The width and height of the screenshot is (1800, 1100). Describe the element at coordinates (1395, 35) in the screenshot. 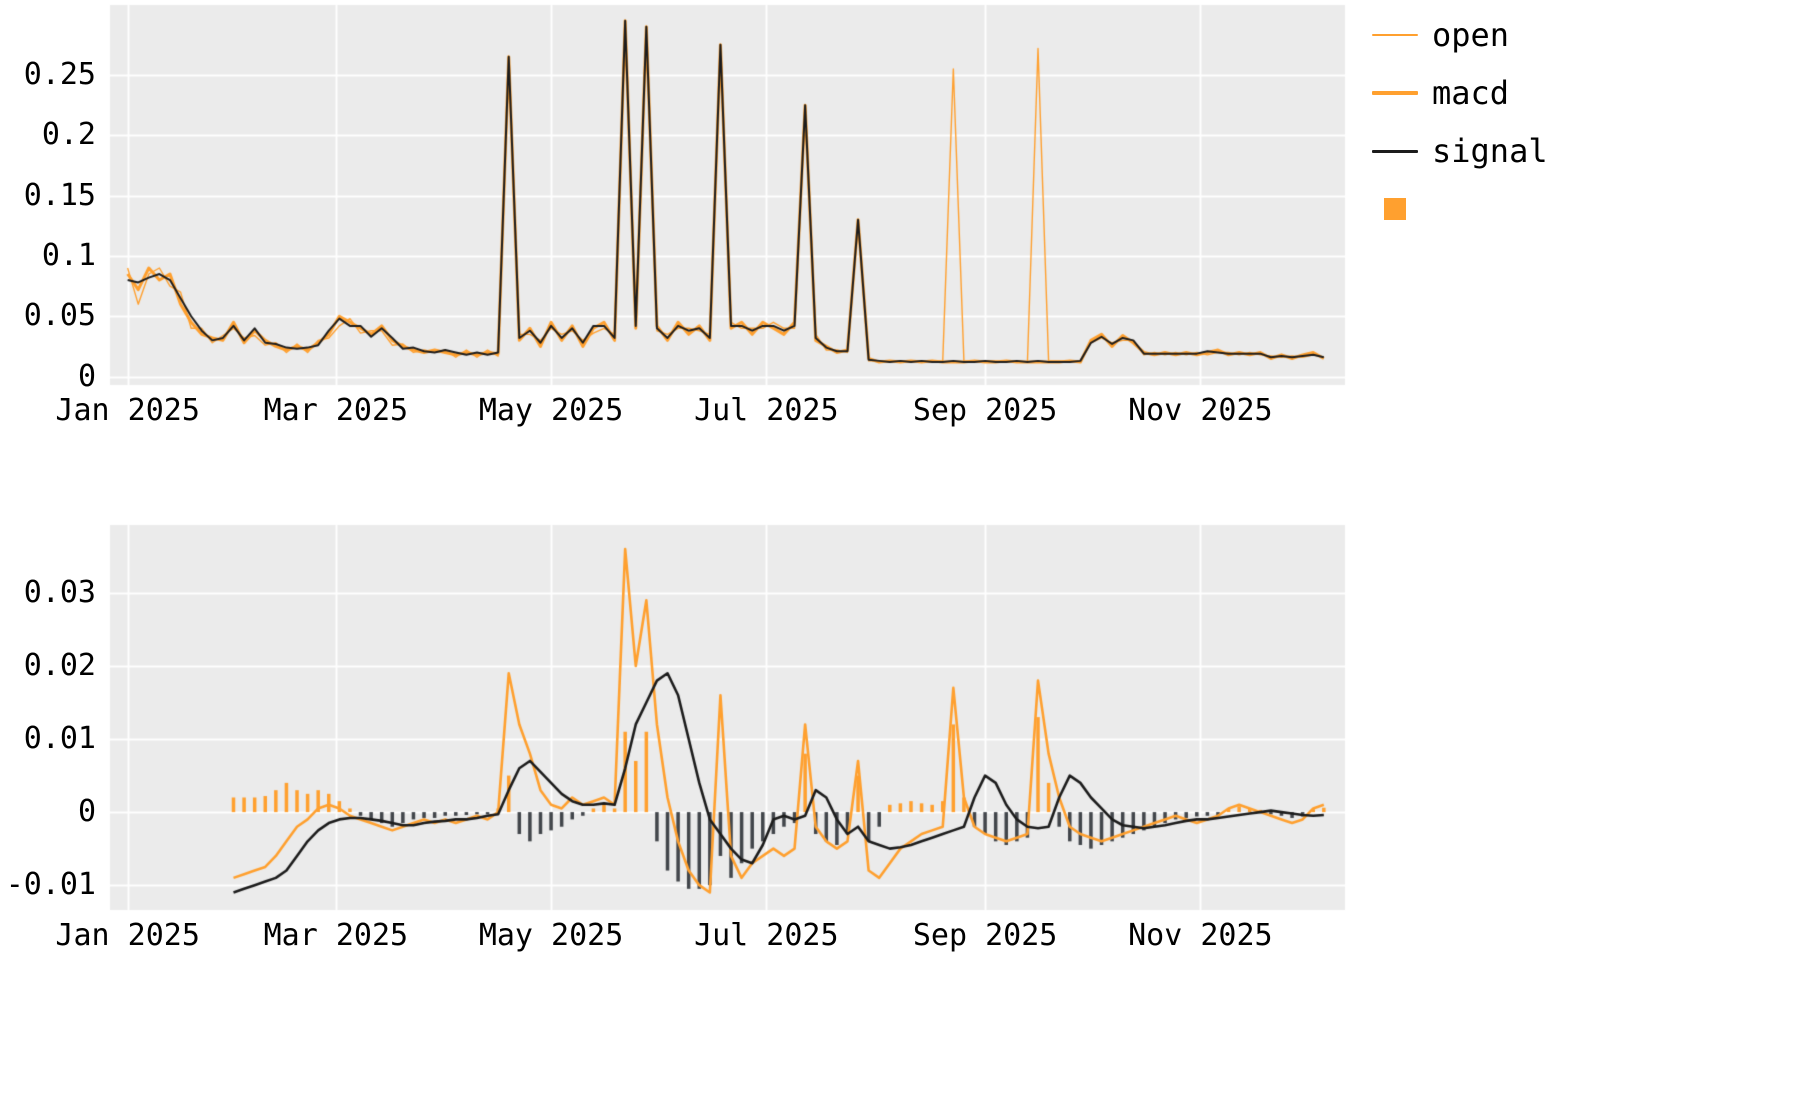

I see `open-line-swatch` at that location.